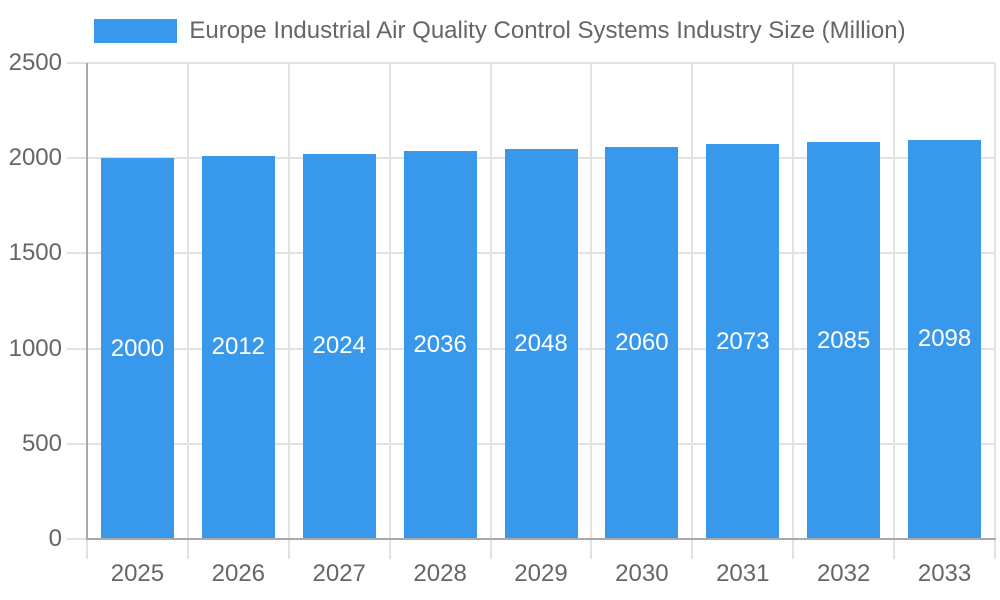 Image resolution: width=1000 pixels, height=600 pixels. Describe the element at coordinates (35, 253) in the screenshot. I see `y-tick-label: 1500` at that location.